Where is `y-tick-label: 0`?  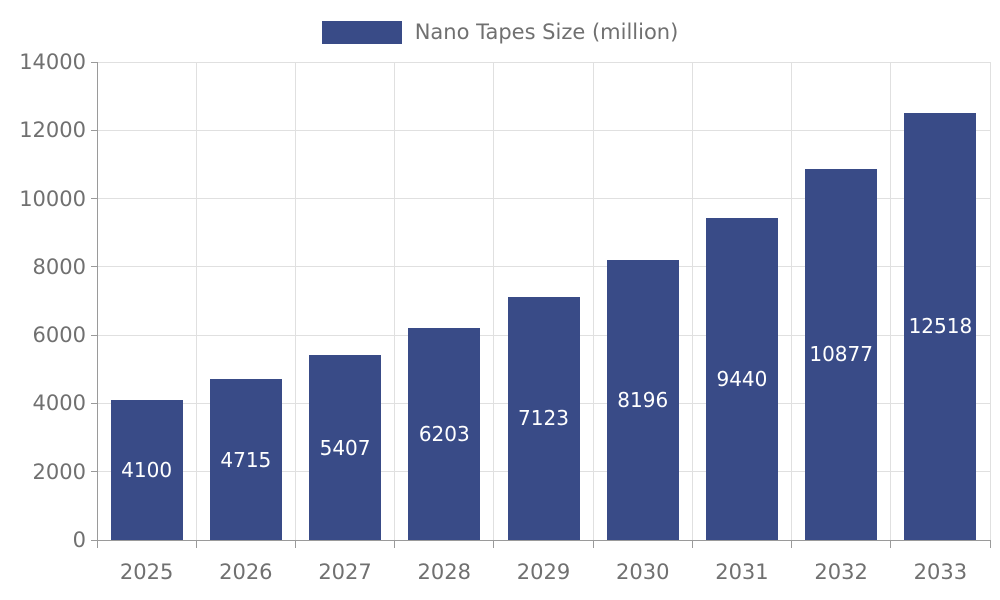 y-tick-label: 0 is located at coordinates (79, 540).